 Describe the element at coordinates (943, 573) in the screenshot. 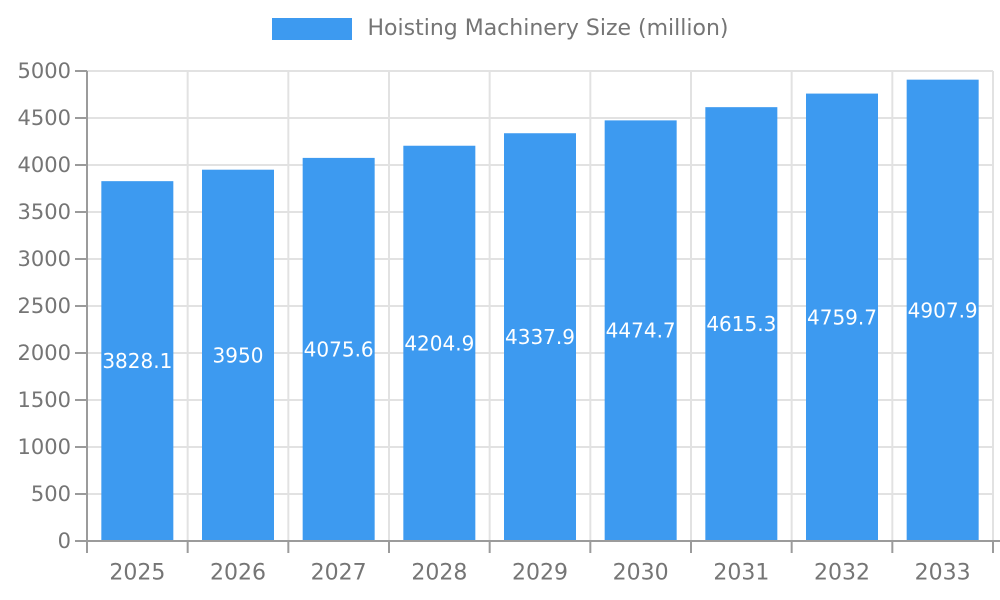

I see `x-axis-tick-label: 2033` at that location.